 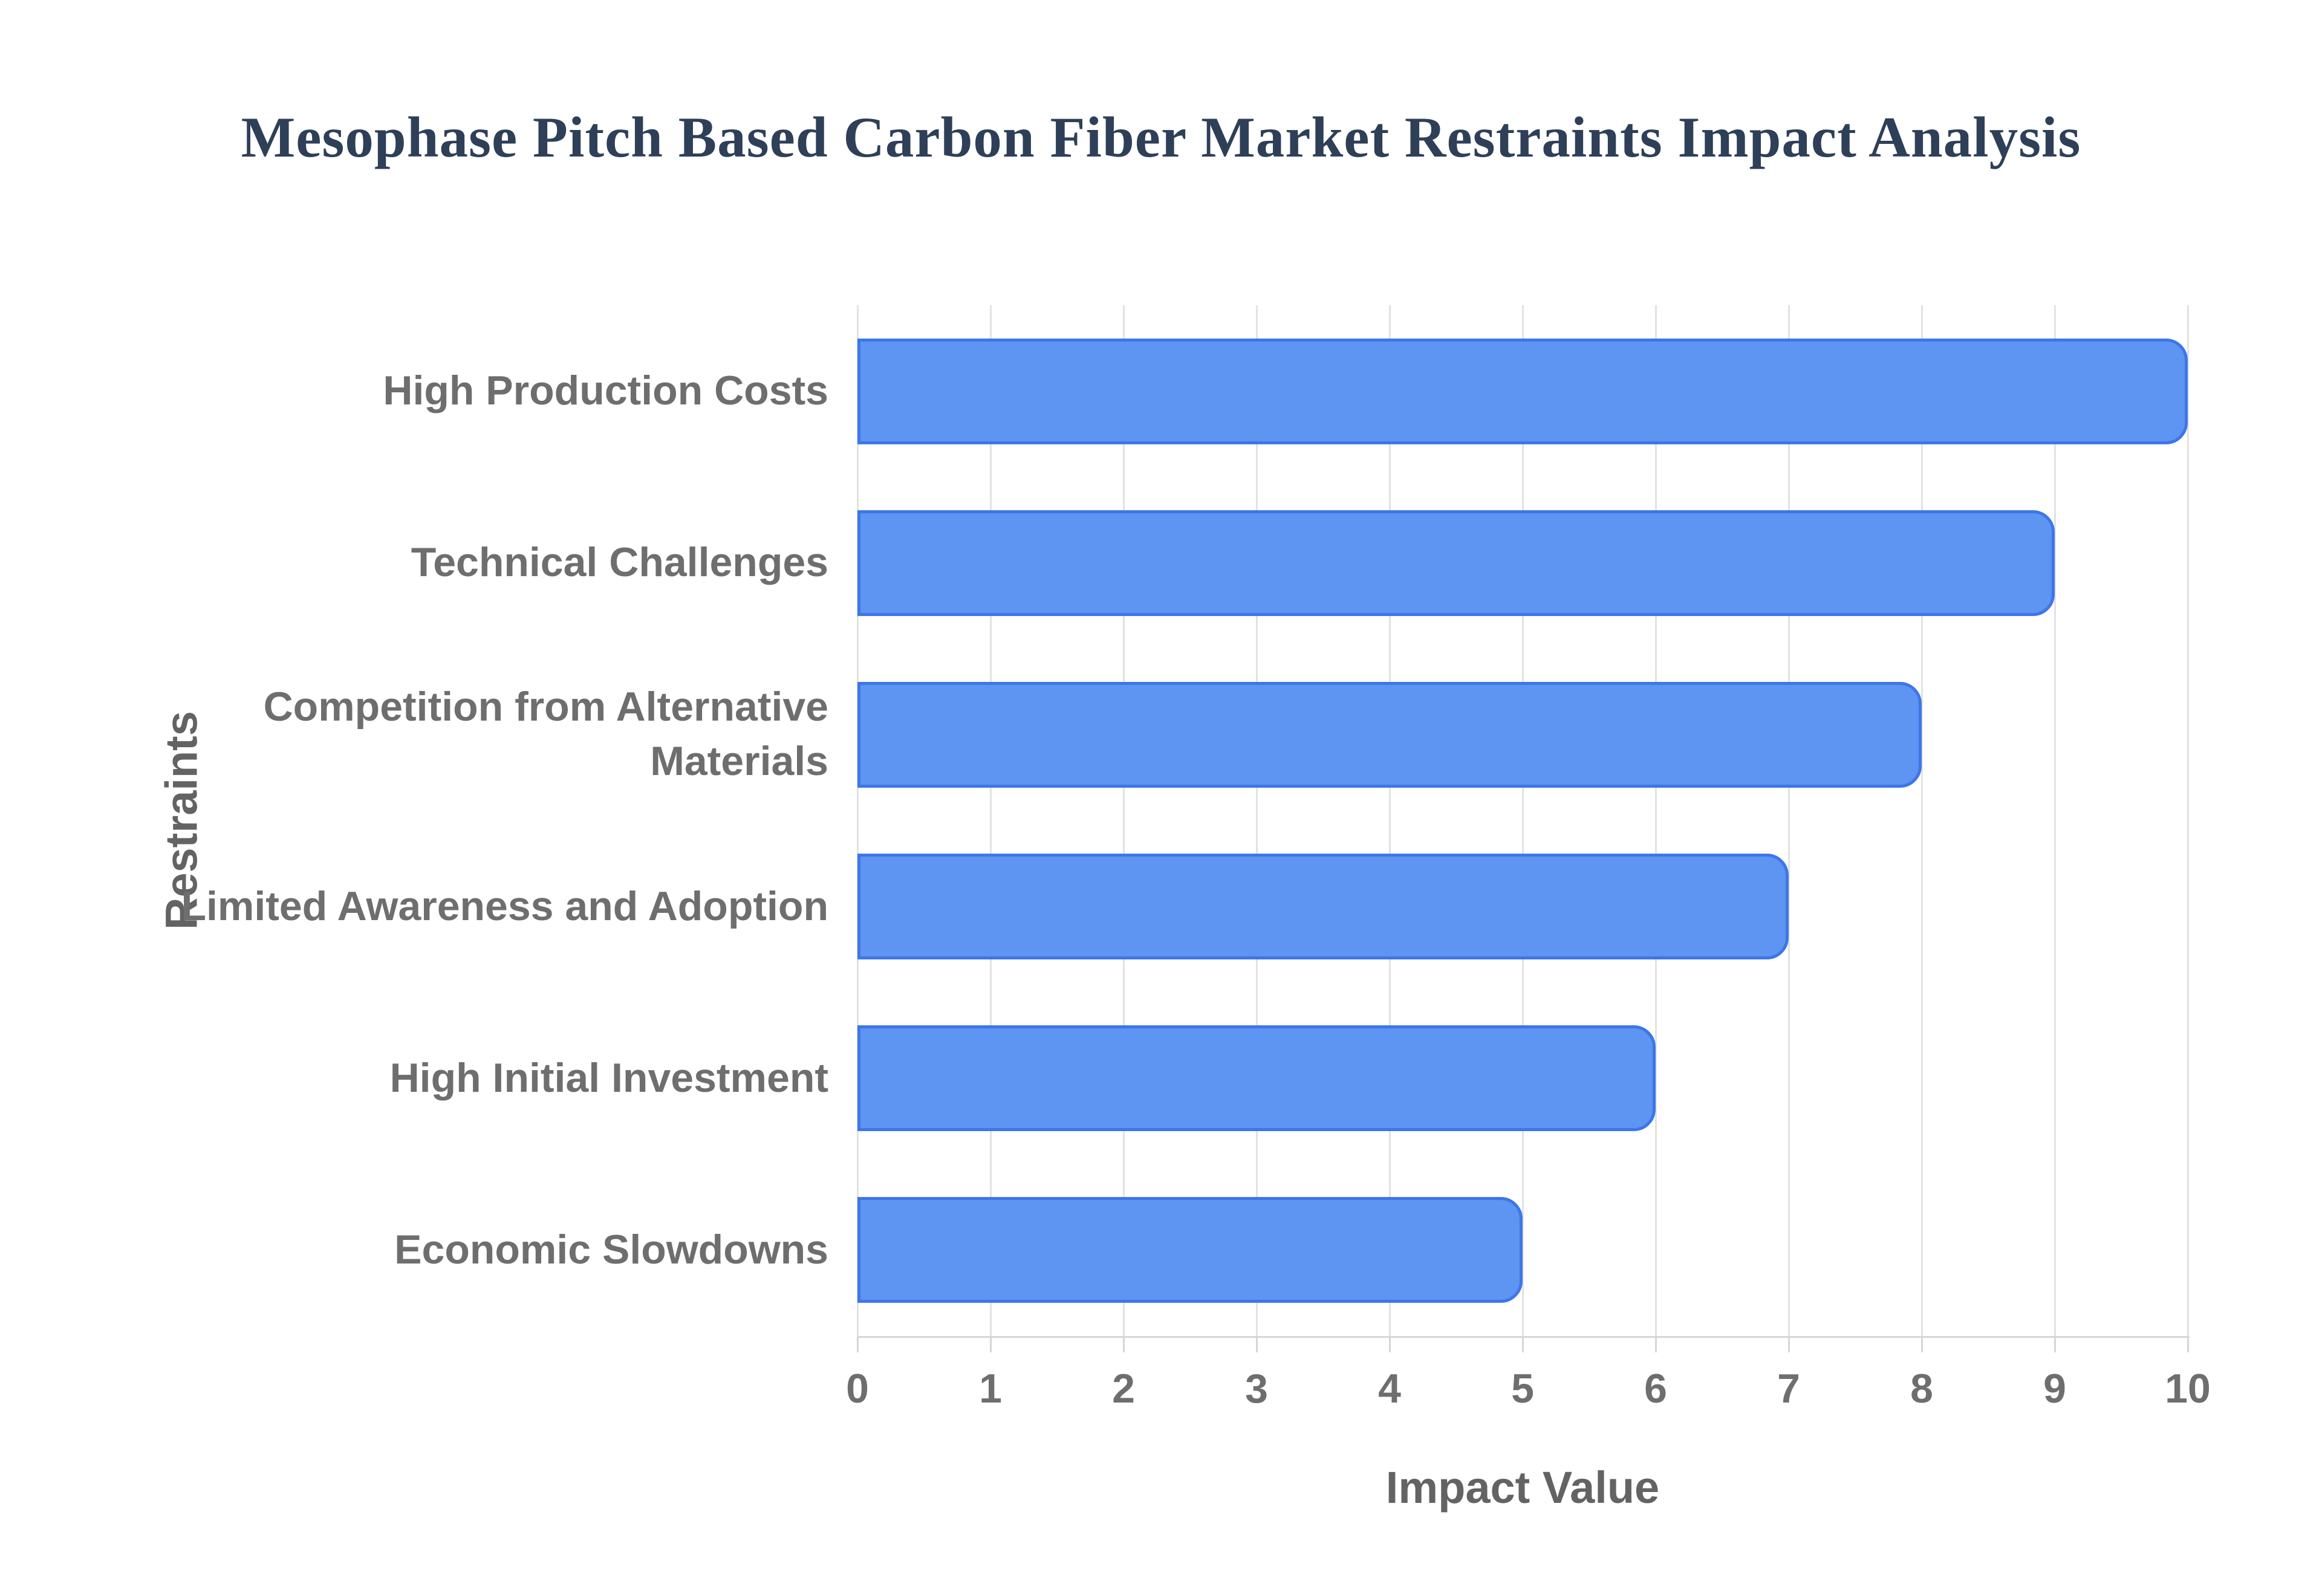 I want to click on chart-bar-high-initial-investment, so click(x=1256, y=1078).